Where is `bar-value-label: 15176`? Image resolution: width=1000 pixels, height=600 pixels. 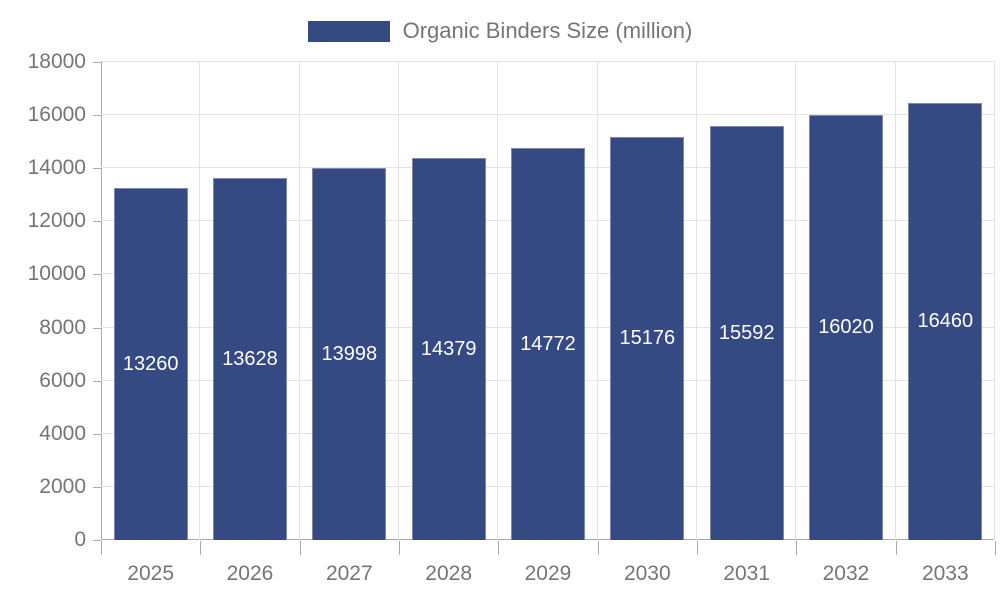 bar-value-label: 15176 is located at coordinates (647, 338).